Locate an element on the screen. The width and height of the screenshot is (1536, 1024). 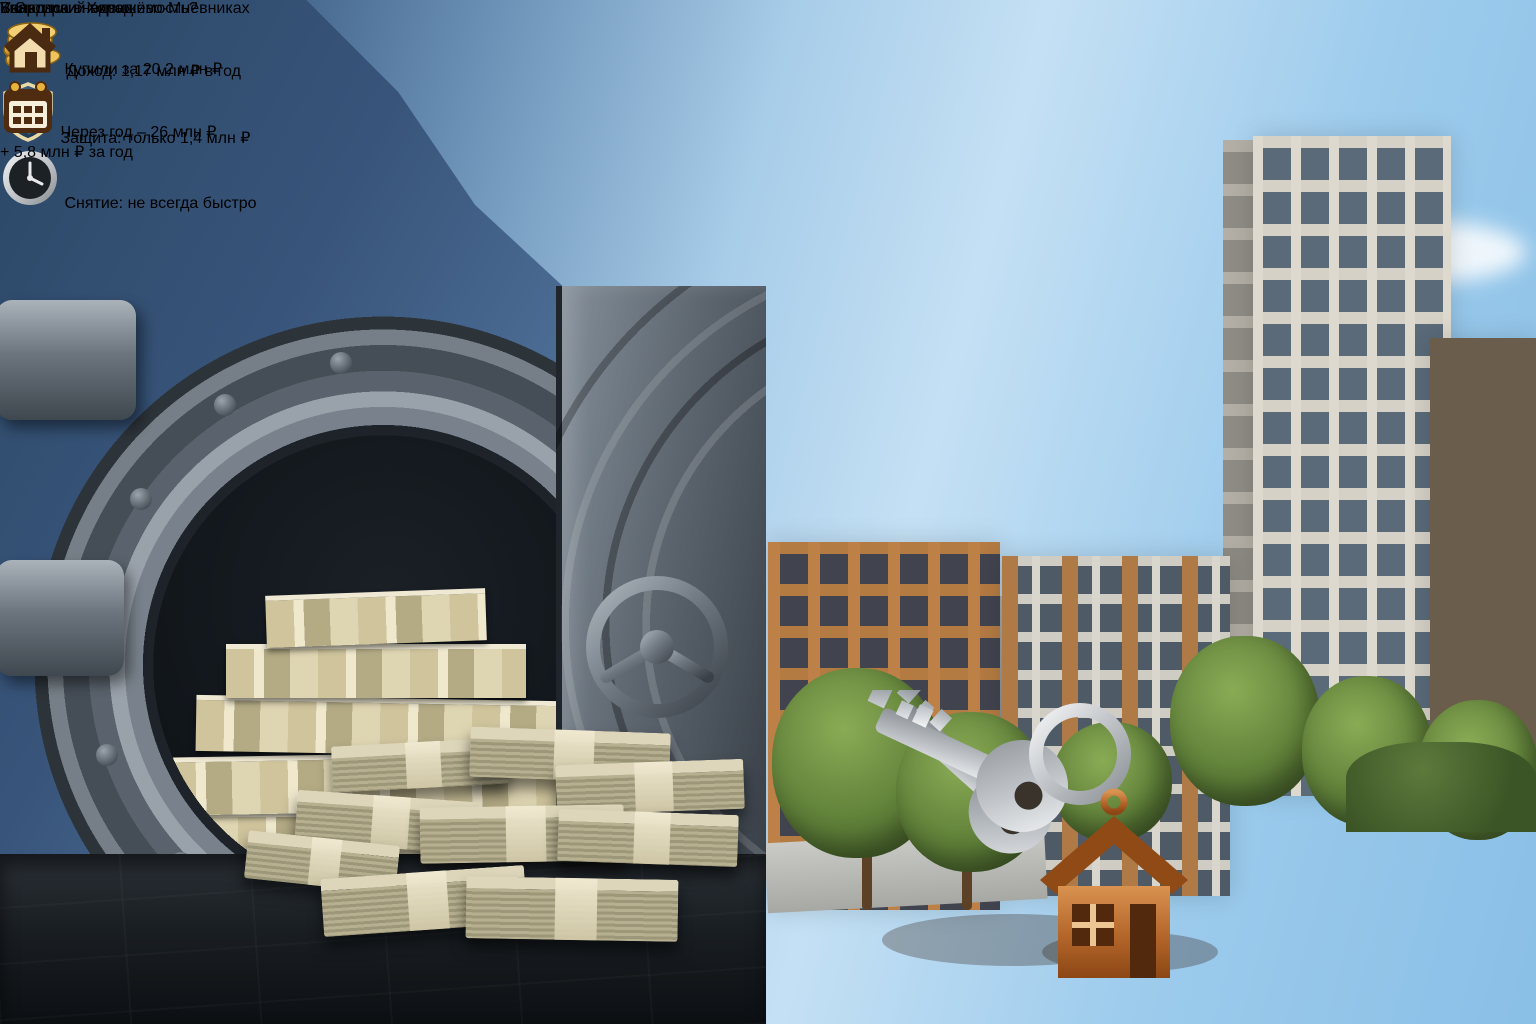
house-icon is located at coordinates (32, 50).